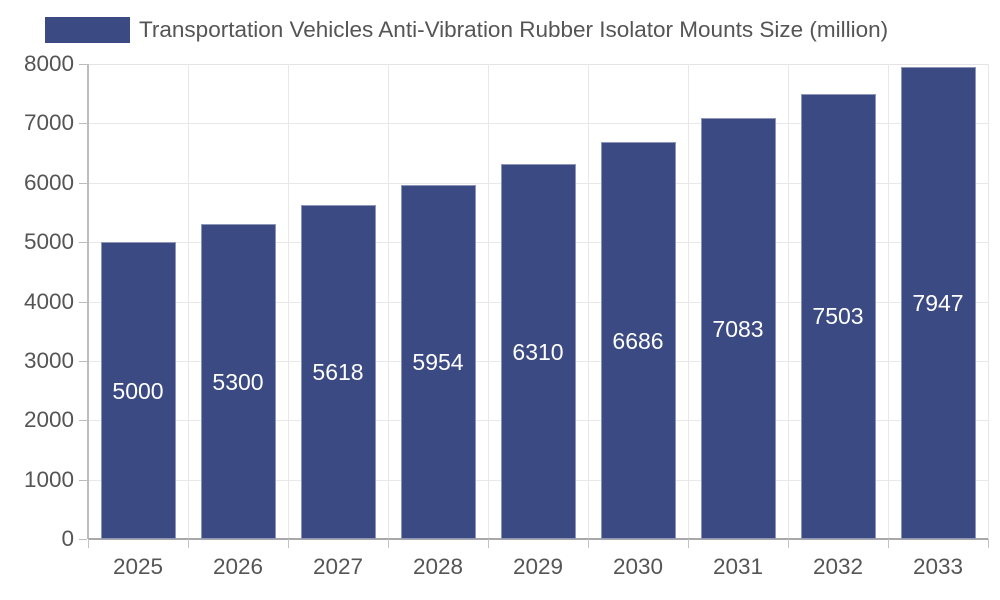  What do you see at coordinates (238, 566) in the screenshot?
I see `x-axis-tick-label: 2026` at bounding box center [238, 566].